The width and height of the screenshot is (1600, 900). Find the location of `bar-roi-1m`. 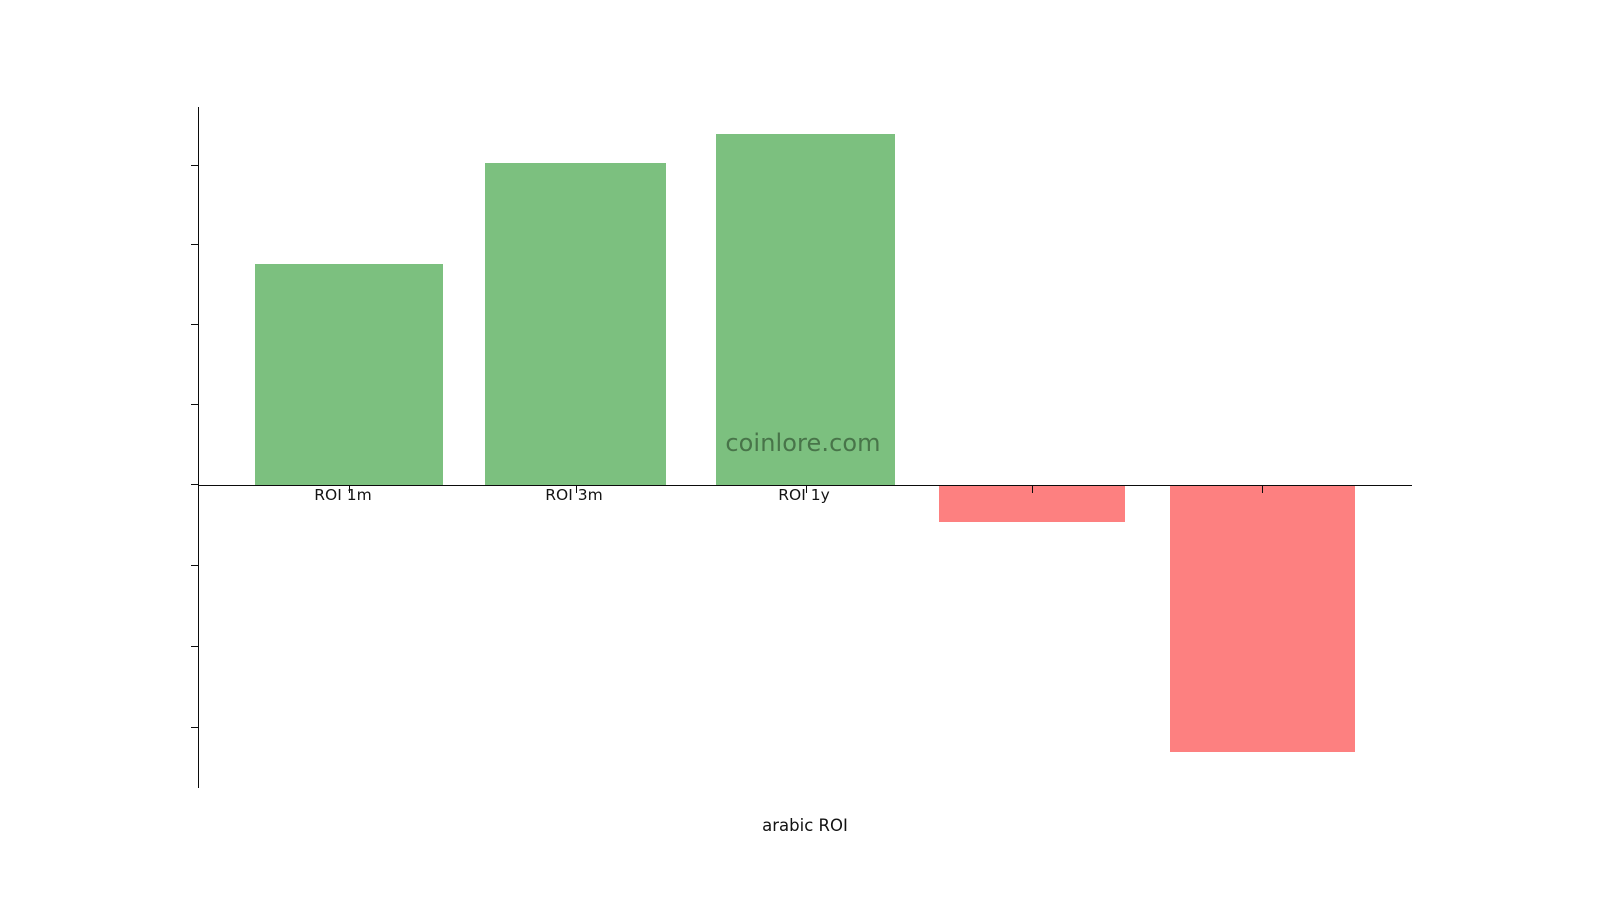

bar-roi-1m is located at coordinates (349, 374).